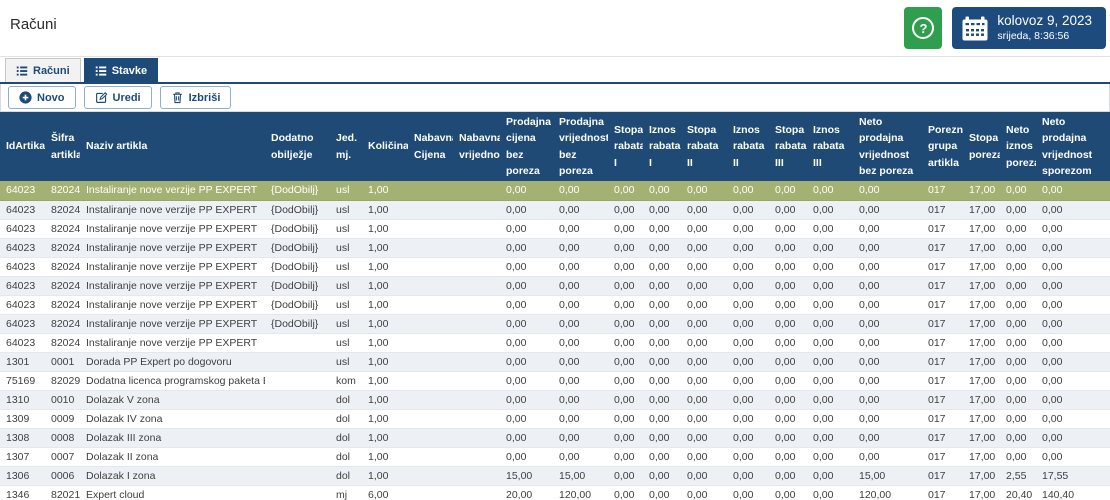 The width and height of the screenshot is (1110, 500). I want to click on column-header: Iznos rabata III, so click(830, 147).